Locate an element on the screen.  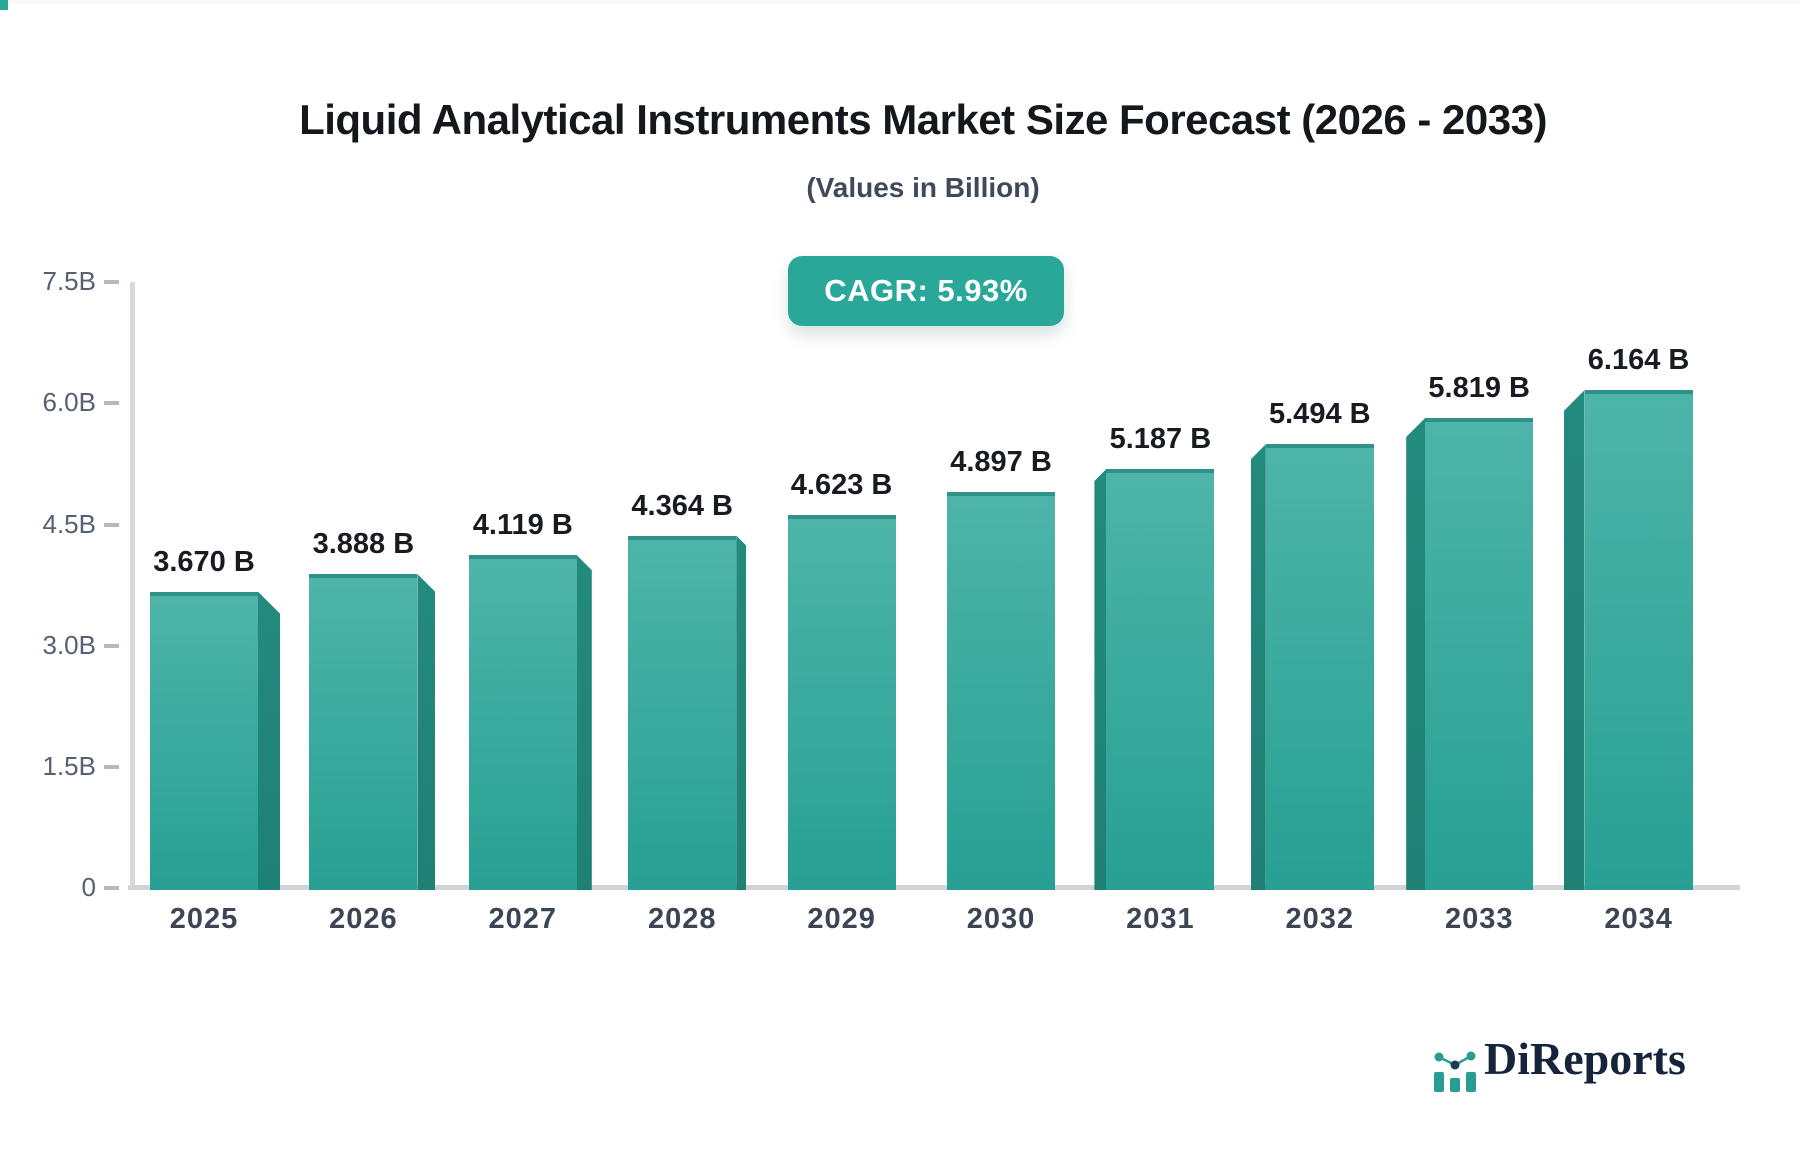
x-label-2026: 2026 is located at coordinates (363, 919).